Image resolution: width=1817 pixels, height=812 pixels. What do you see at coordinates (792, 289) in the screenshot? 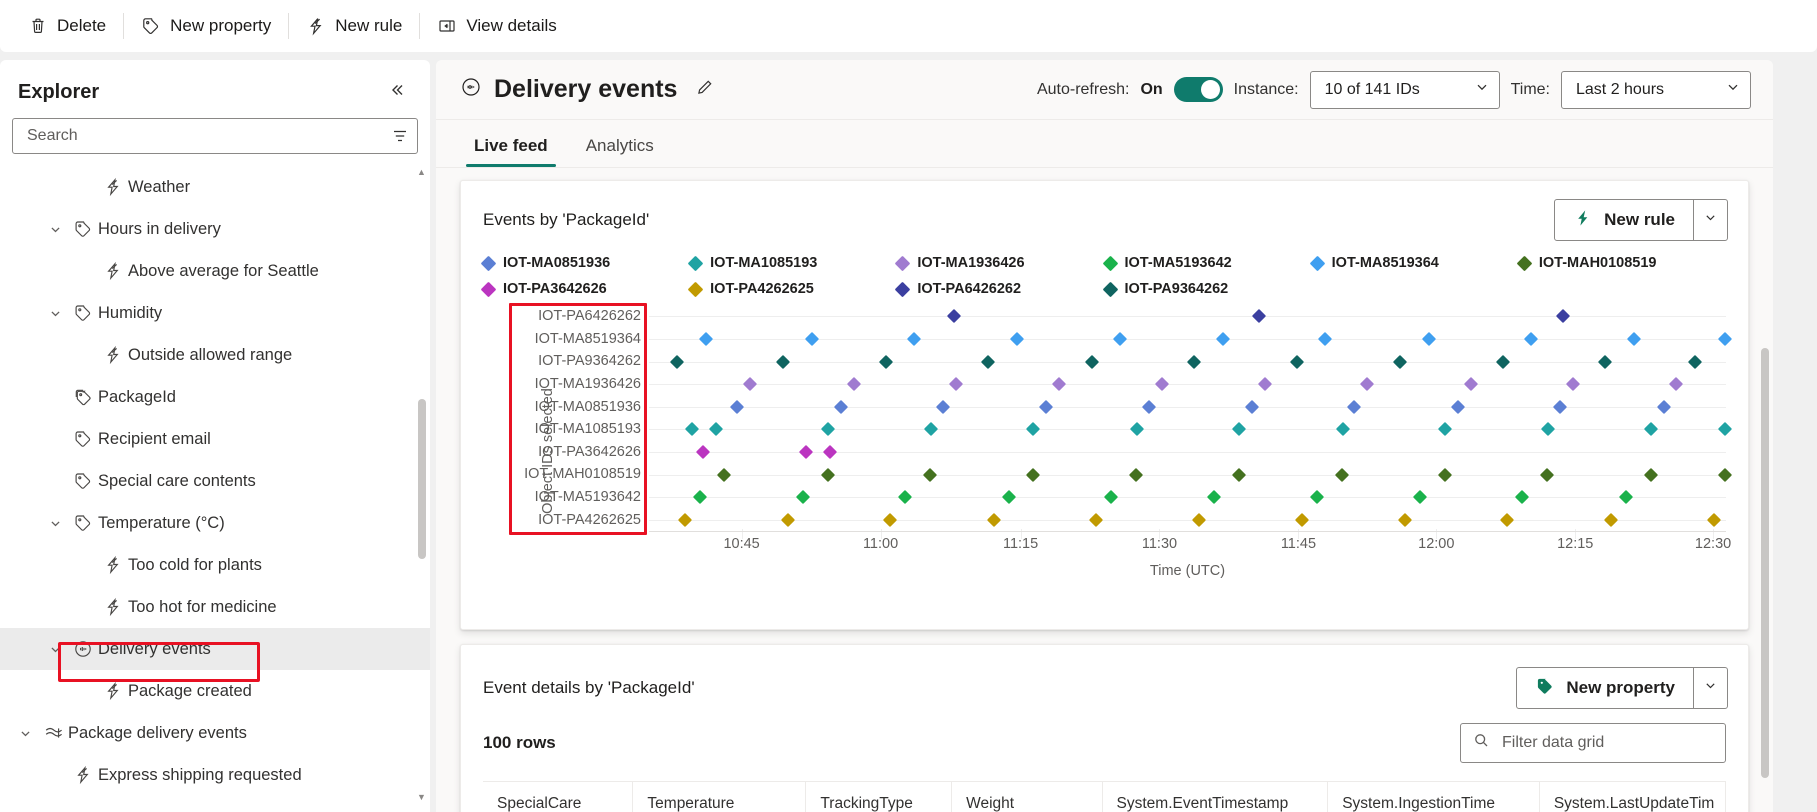
I see `legend-item: IOT-PA4262625` at bounding box center [792, 289].